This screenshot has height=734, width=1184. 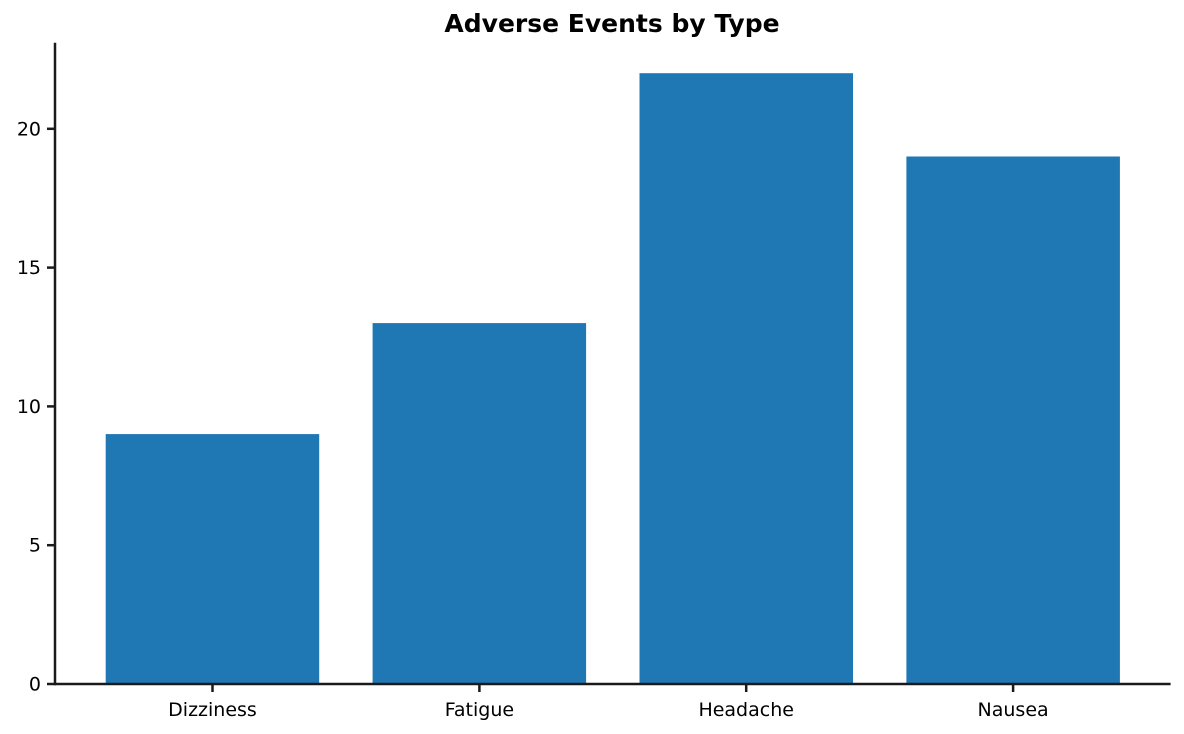 I want to click on bar-nausea, so click(x=1013, y=420).